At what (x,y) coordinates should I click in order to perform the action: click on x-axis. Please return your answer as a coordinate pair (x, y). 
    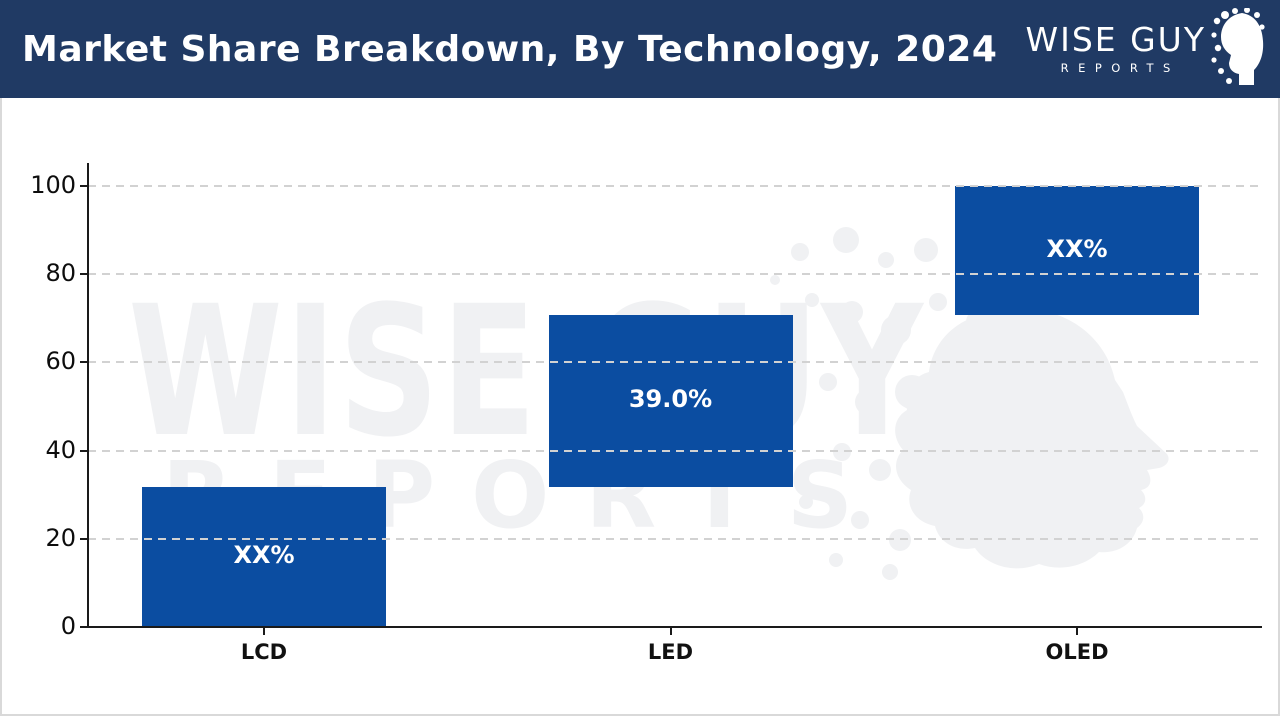
    Looking at the image, I should click on (674, 627).